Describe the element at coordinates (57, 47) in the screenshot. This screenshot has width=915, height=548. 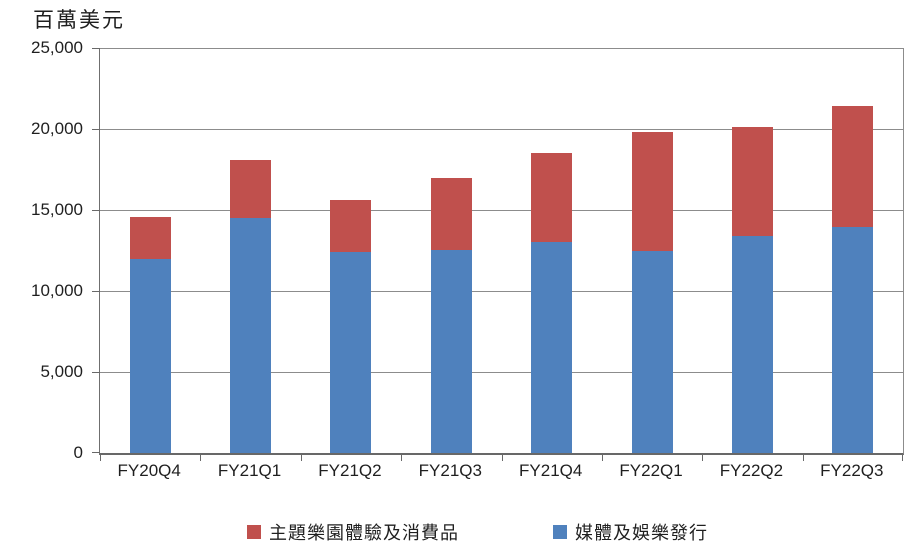
I see `y-axis-tick-label: 25,000` at that location.